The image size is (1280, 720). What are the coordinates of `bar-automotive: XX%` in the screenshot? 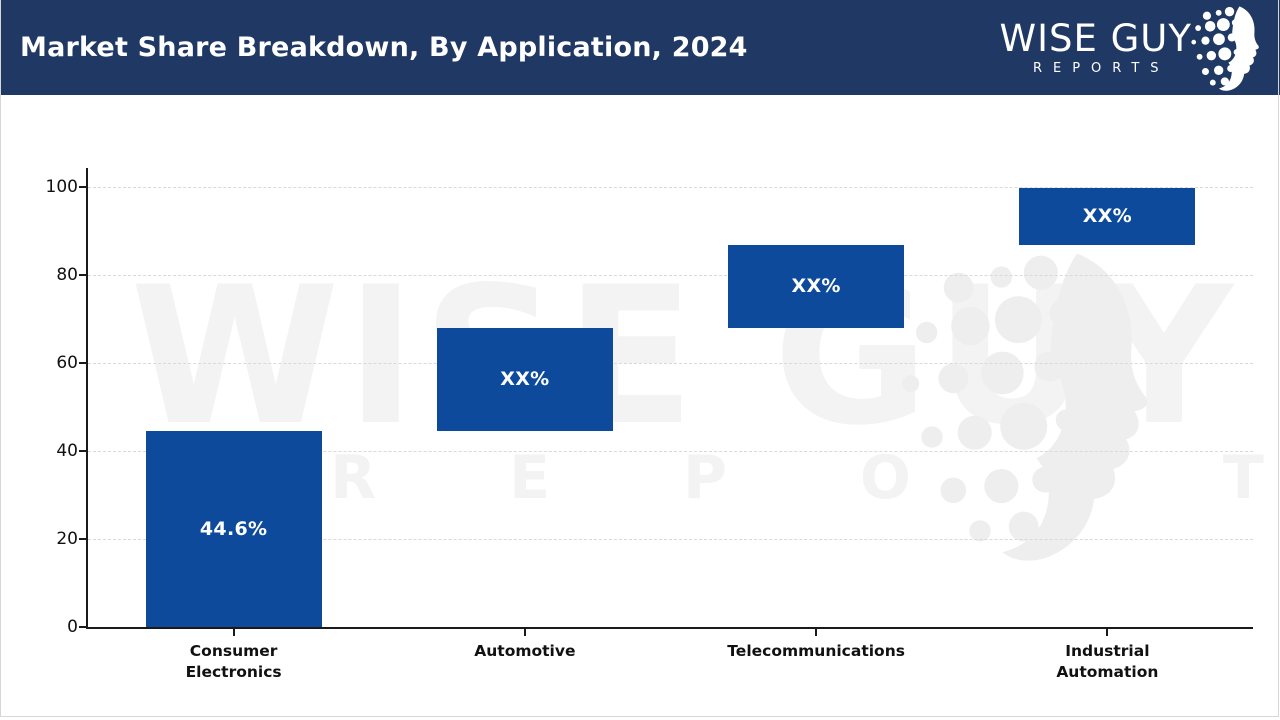 It's located at (524, 379).